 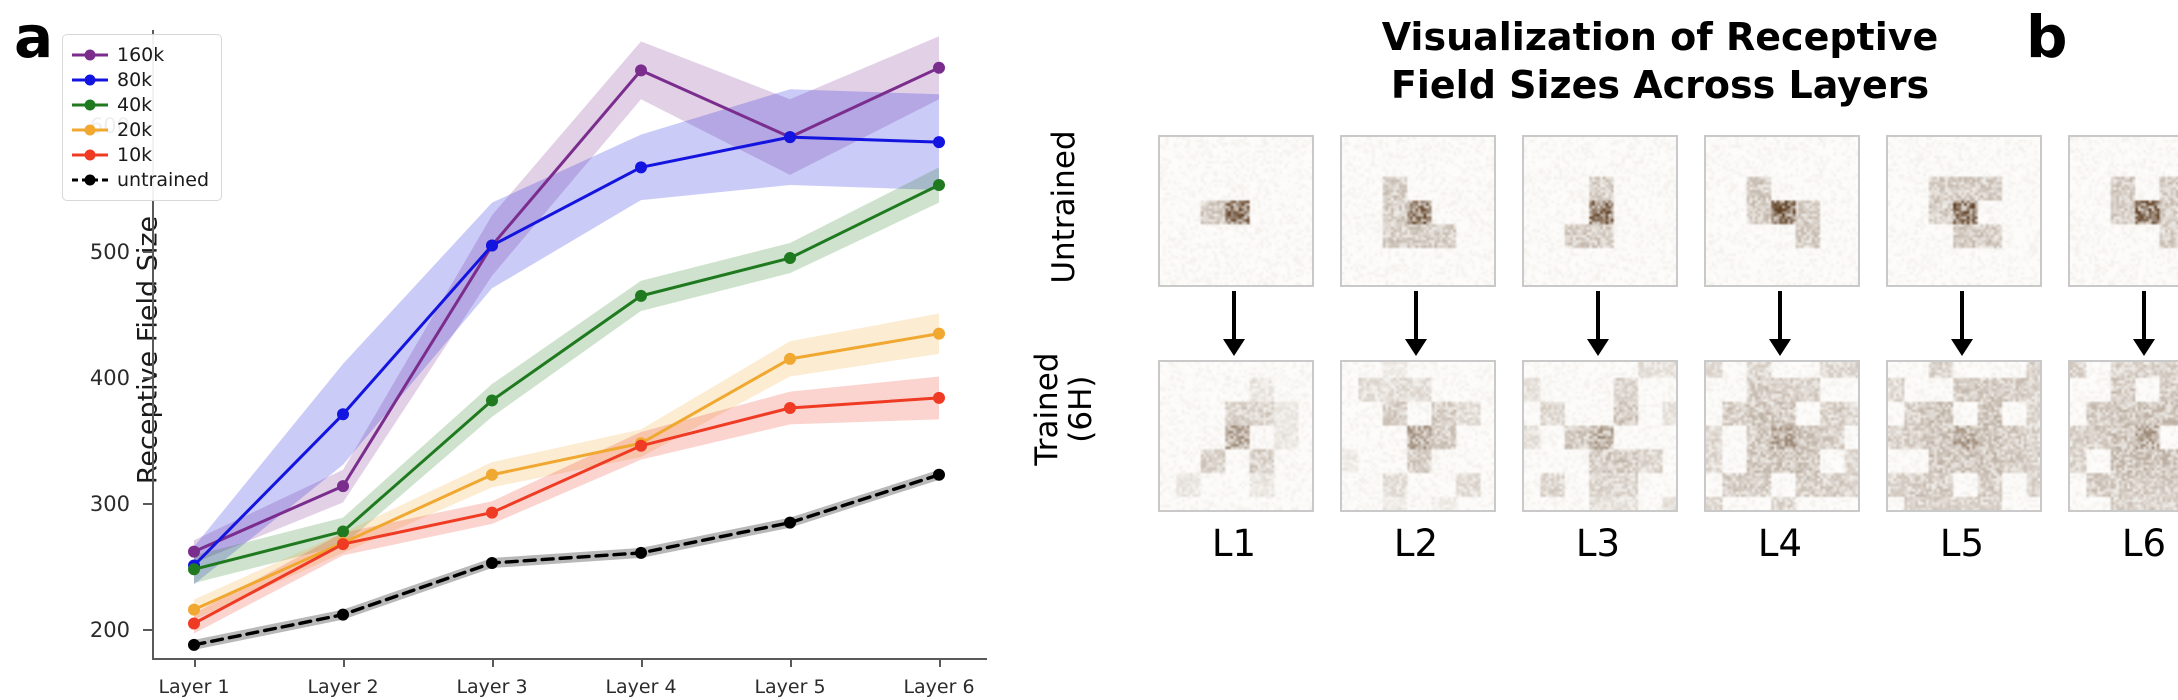 What do you see at coordinates (1046, 409) in the screenshot?
I see `row-label-trained-line1: Trained` at bounding box center [1046, 409].